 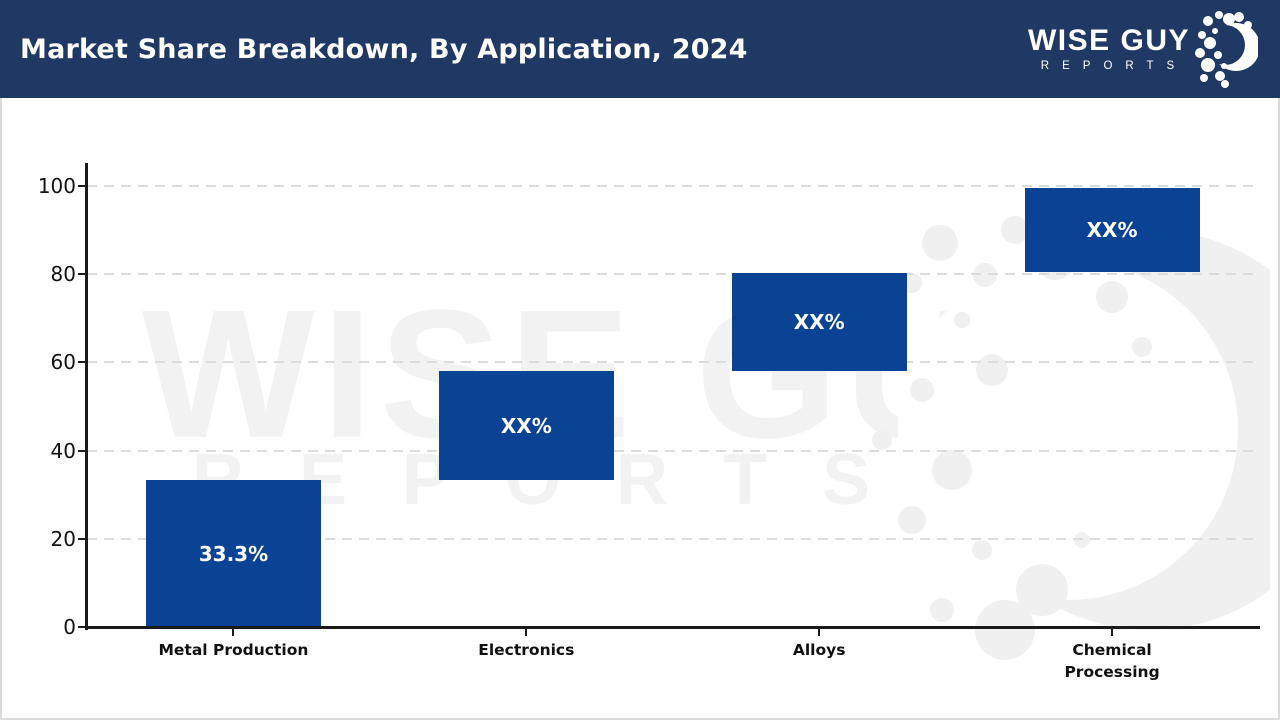 I want to click on brand-logo: WISE GUY REPORTS, so click(x=1143, y=49).